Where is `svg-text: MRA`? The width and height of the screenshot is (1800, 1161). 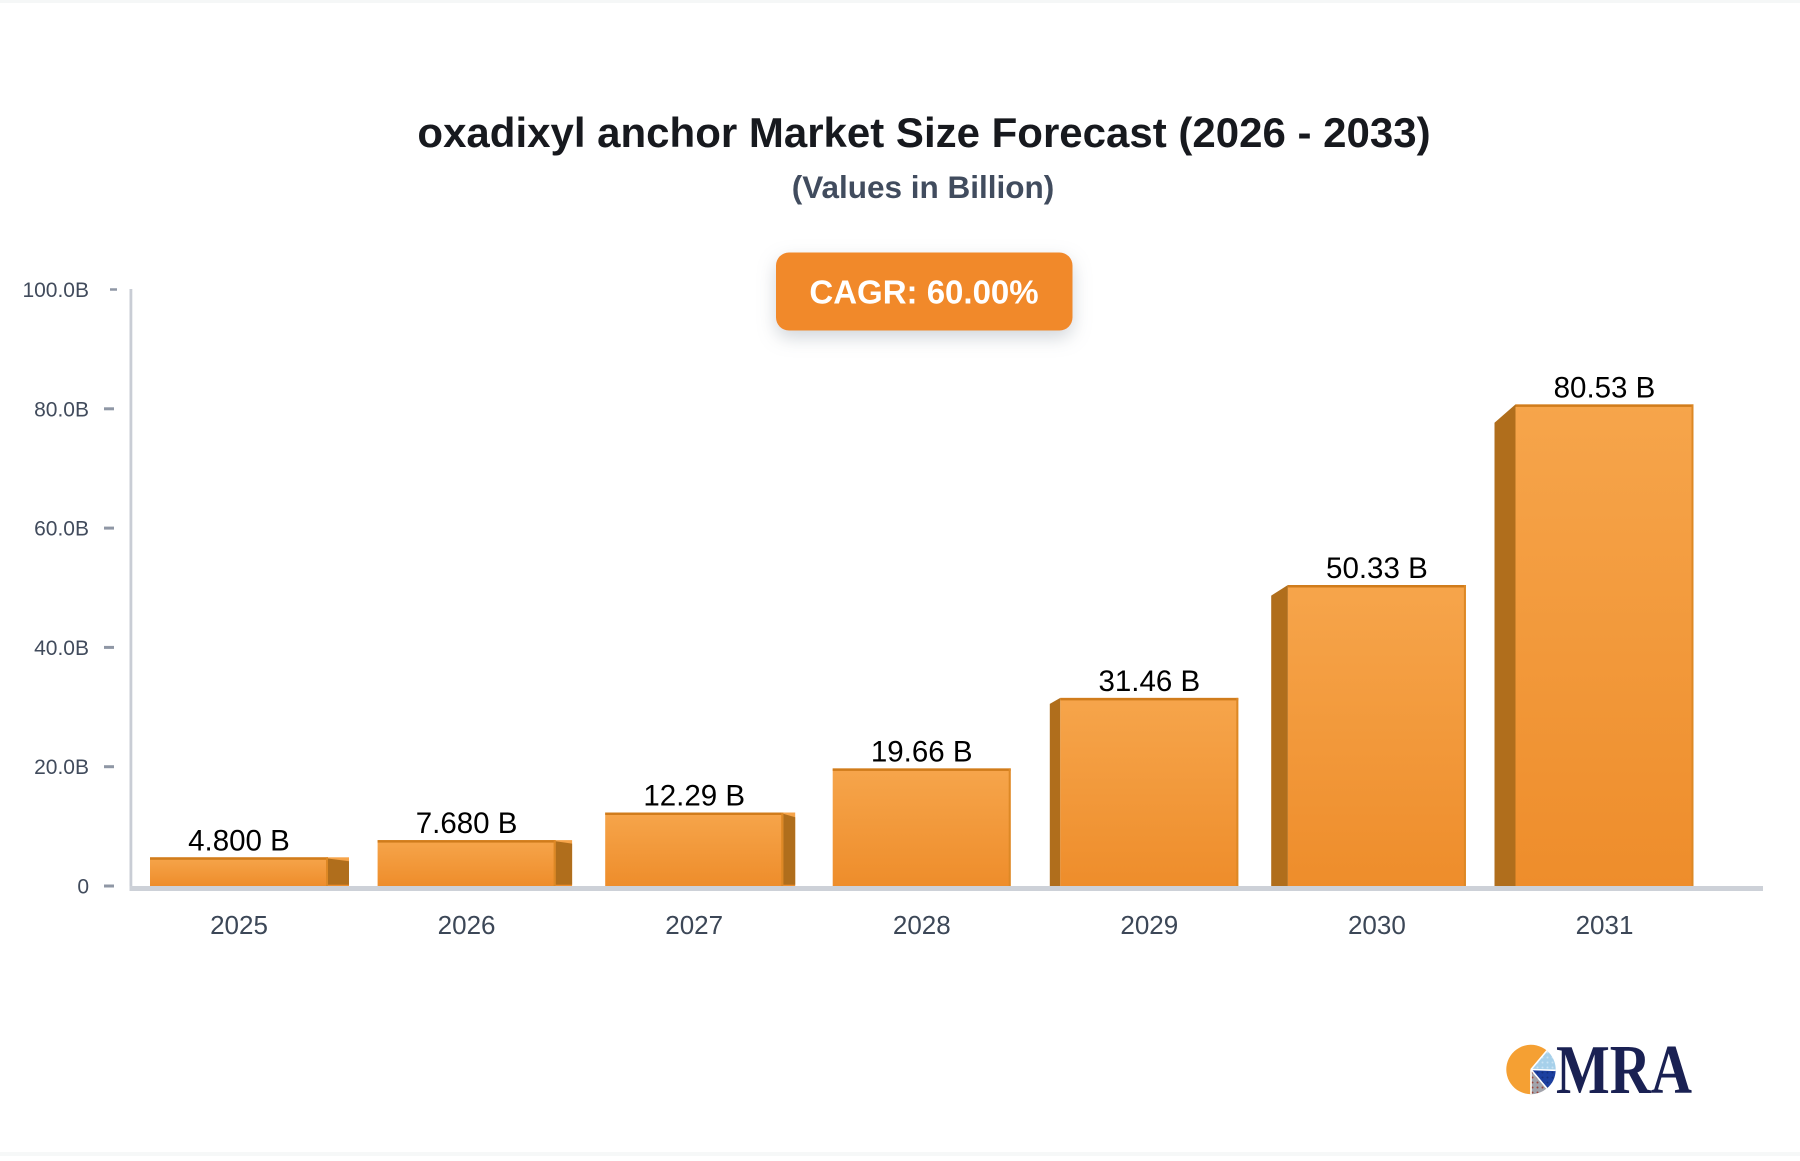
svg-text: MRA is located at coordinates (1624, 1070).